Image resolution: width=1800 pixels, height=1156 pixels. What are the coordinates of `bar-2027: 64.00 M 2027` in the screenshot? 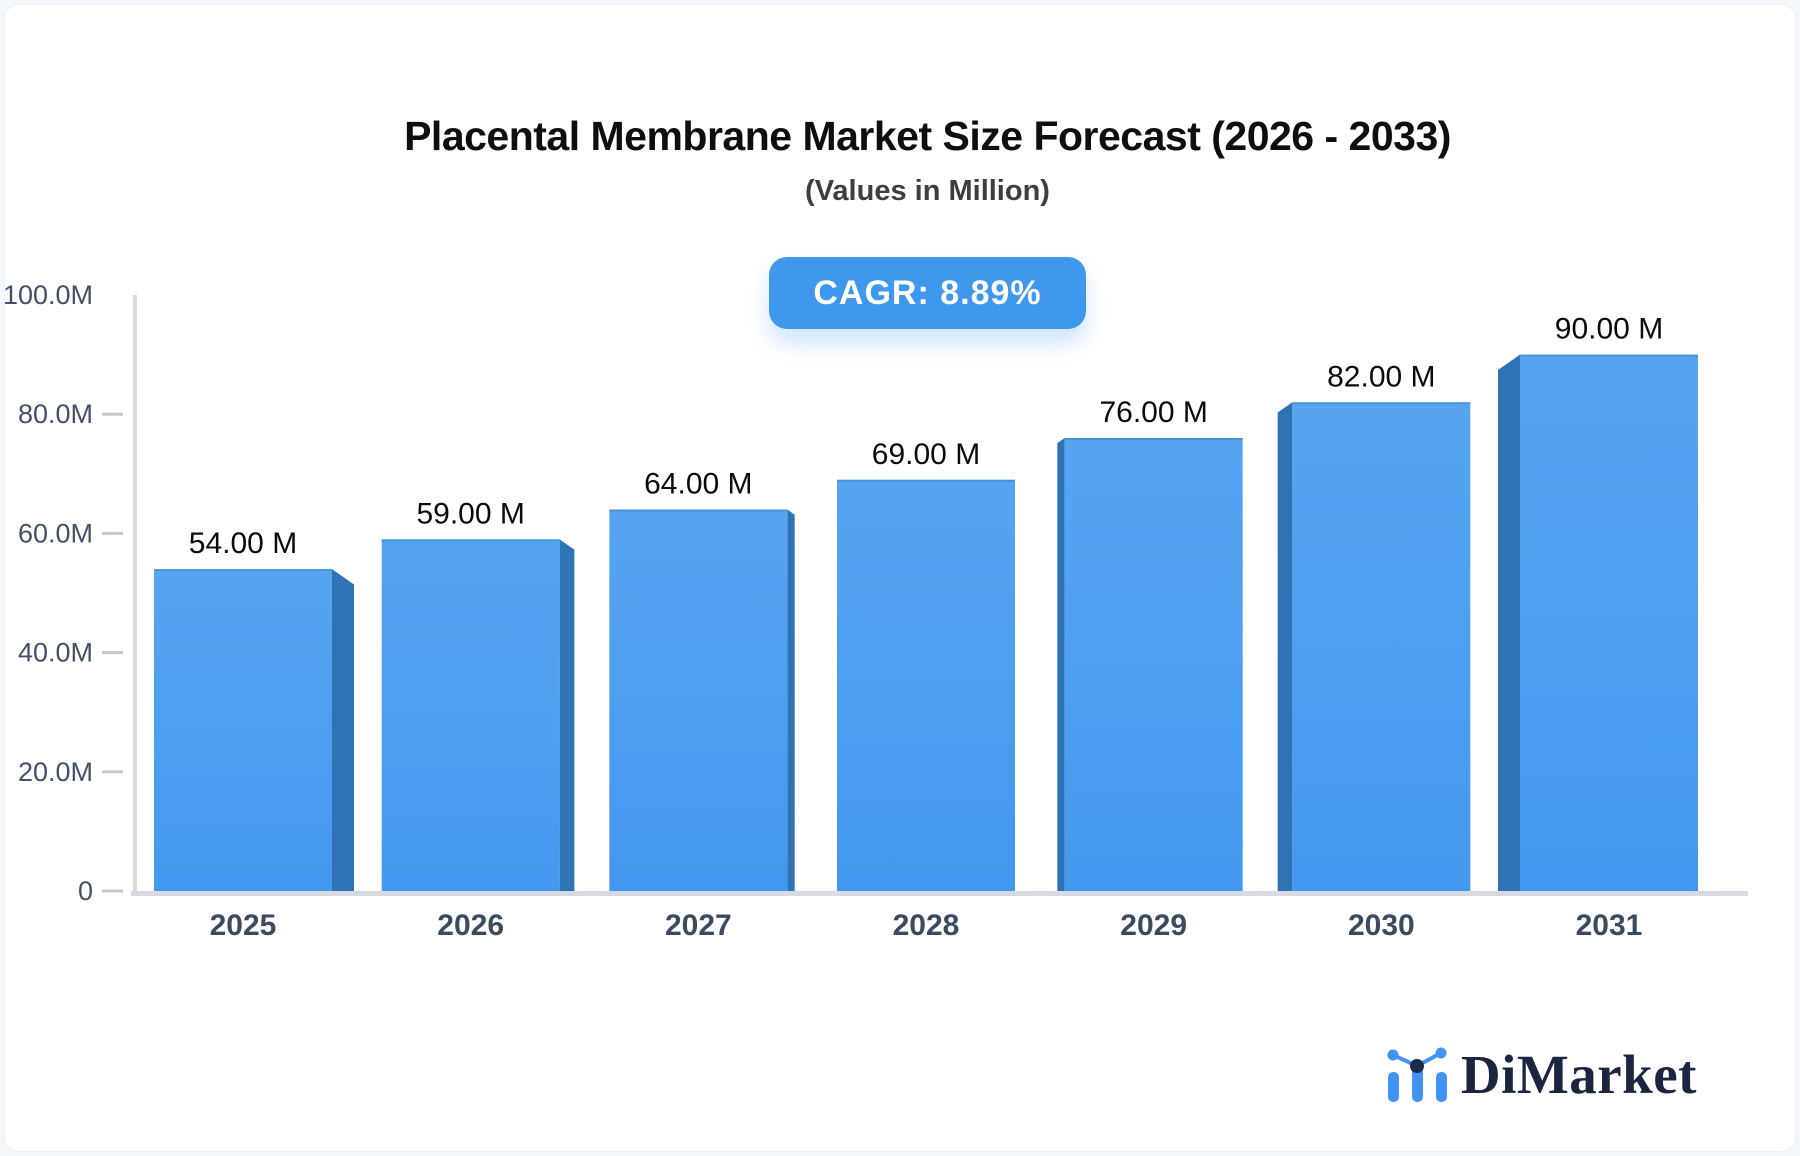 It's located at (702, 705).